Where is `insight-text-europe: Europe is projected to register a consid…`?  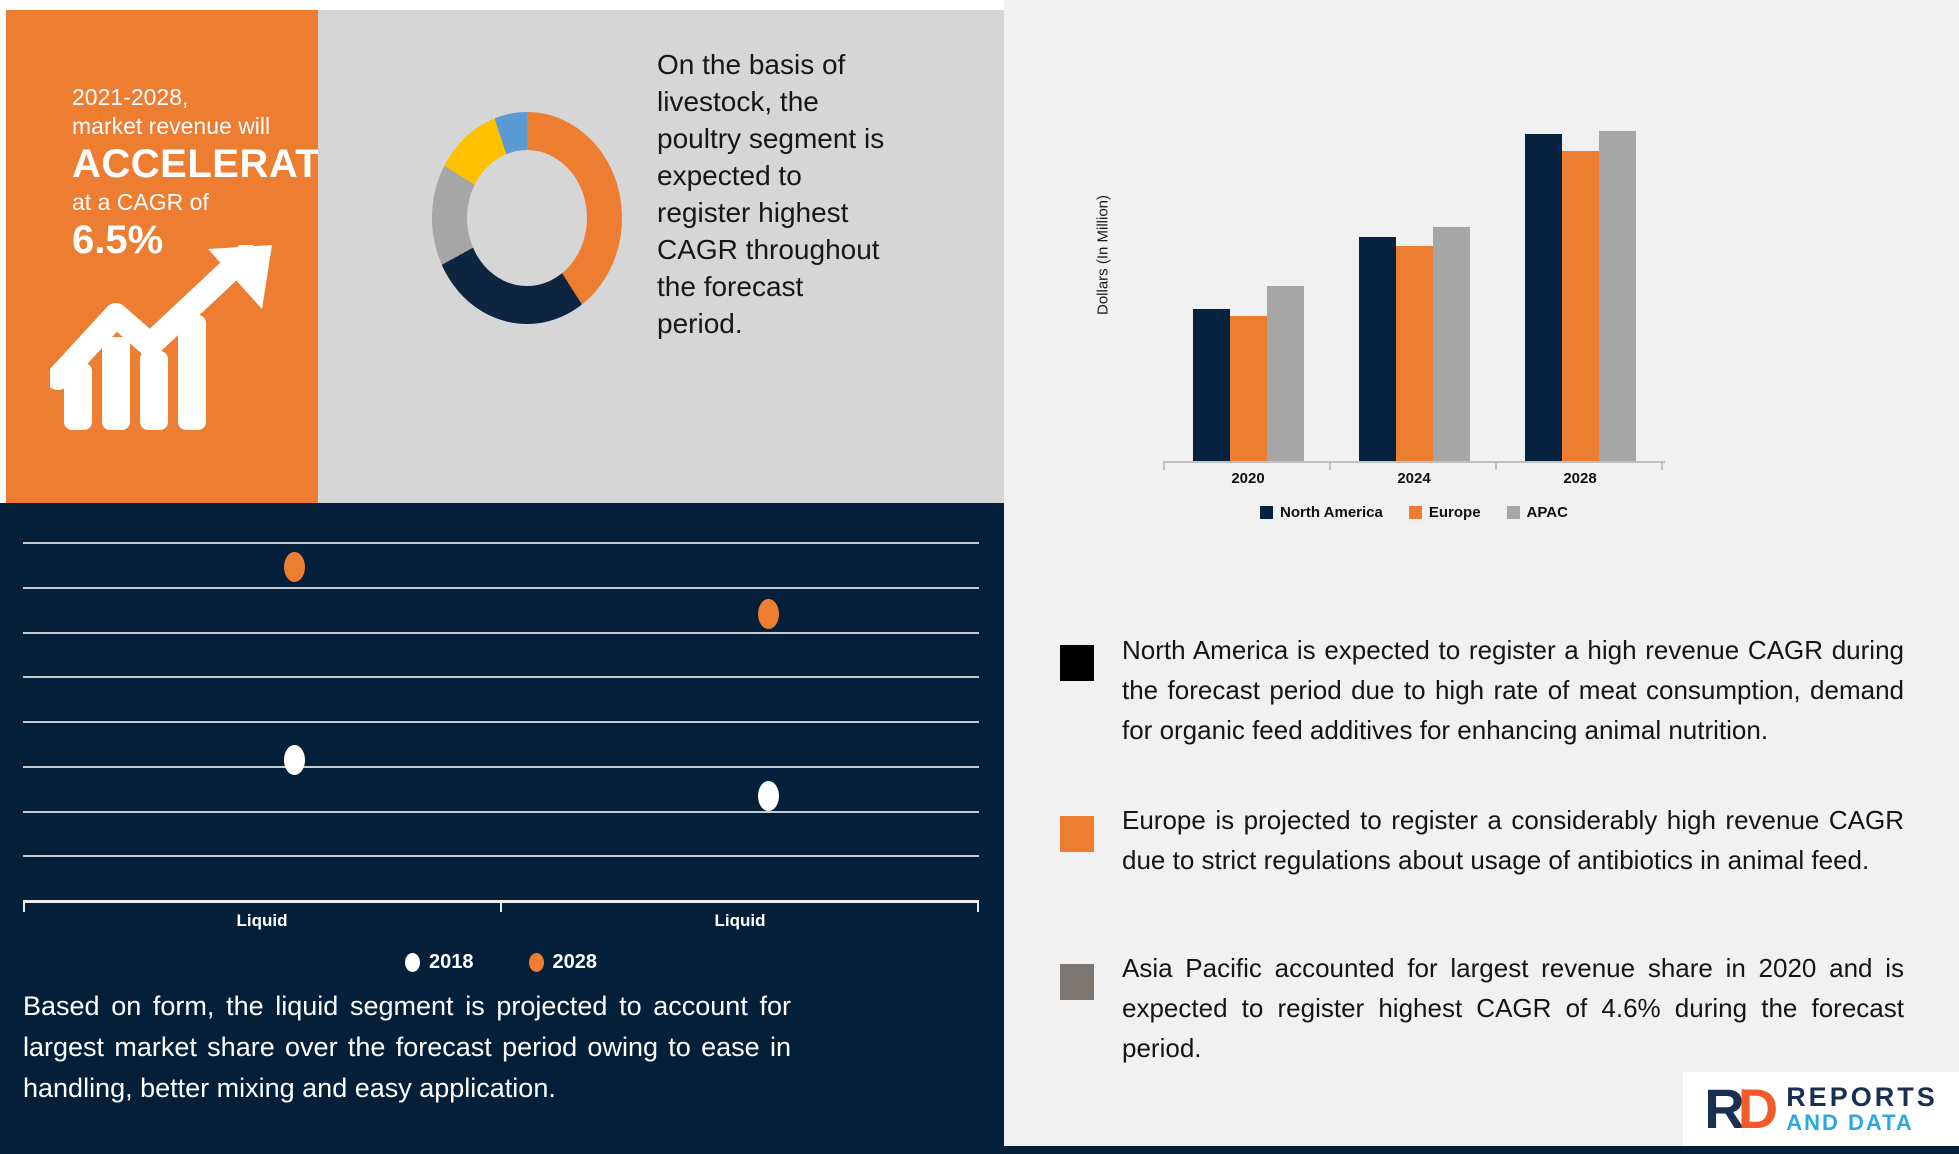
insight-text-europe: Europe is projected to register a consid… is located at coordinates (1513, 840).